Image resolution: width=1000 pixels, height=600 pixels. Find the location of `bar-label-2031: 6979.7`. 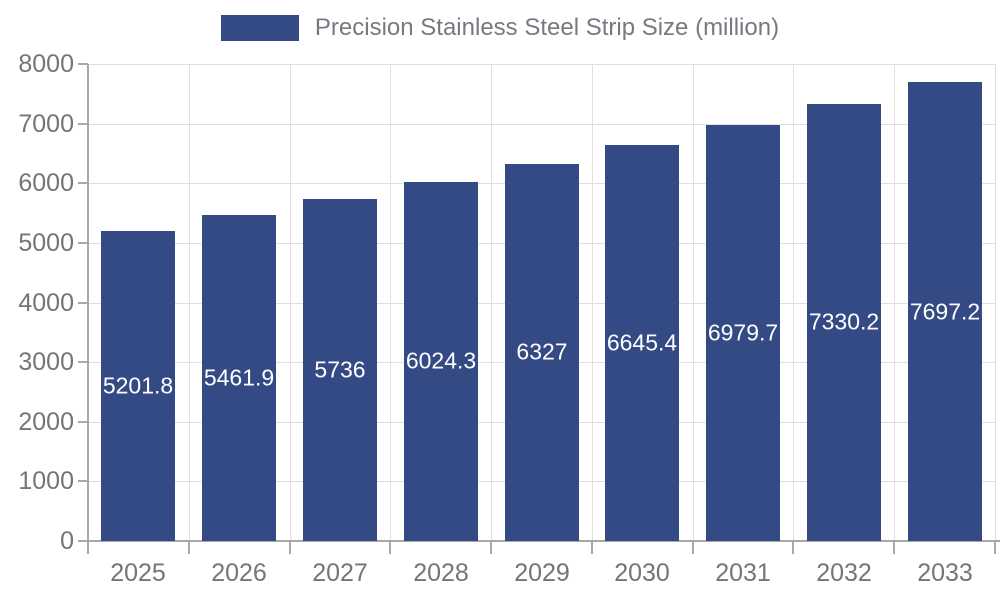

bar-label-2031: 6979.7 is located at coordinates (743, 332).